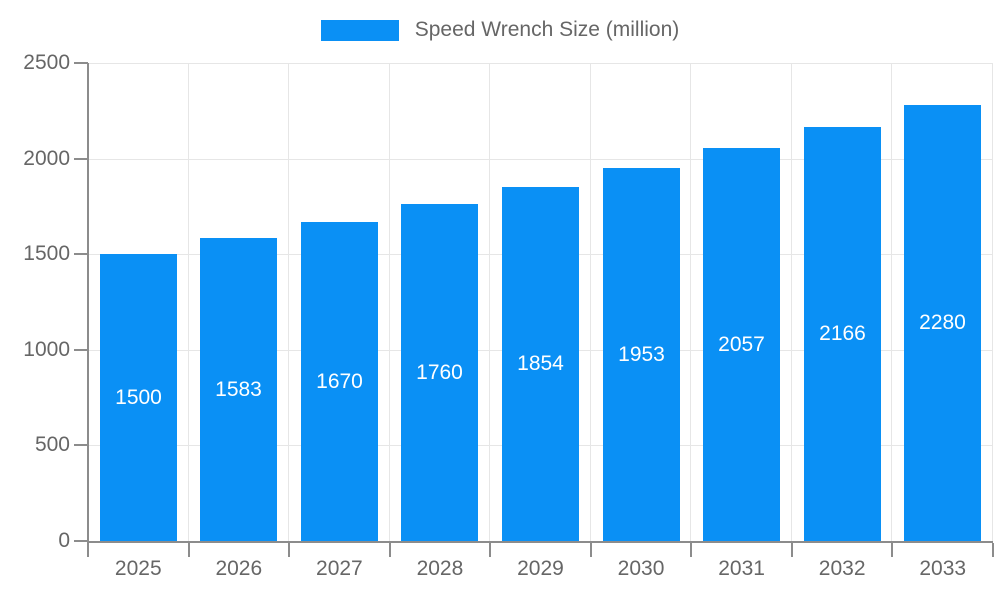 The width and height of the screenshot is (1000, 600). Describe the element at coordinates (540, 568) in the screenshot. I see `x-axis-tick-label: 2029` at that location.